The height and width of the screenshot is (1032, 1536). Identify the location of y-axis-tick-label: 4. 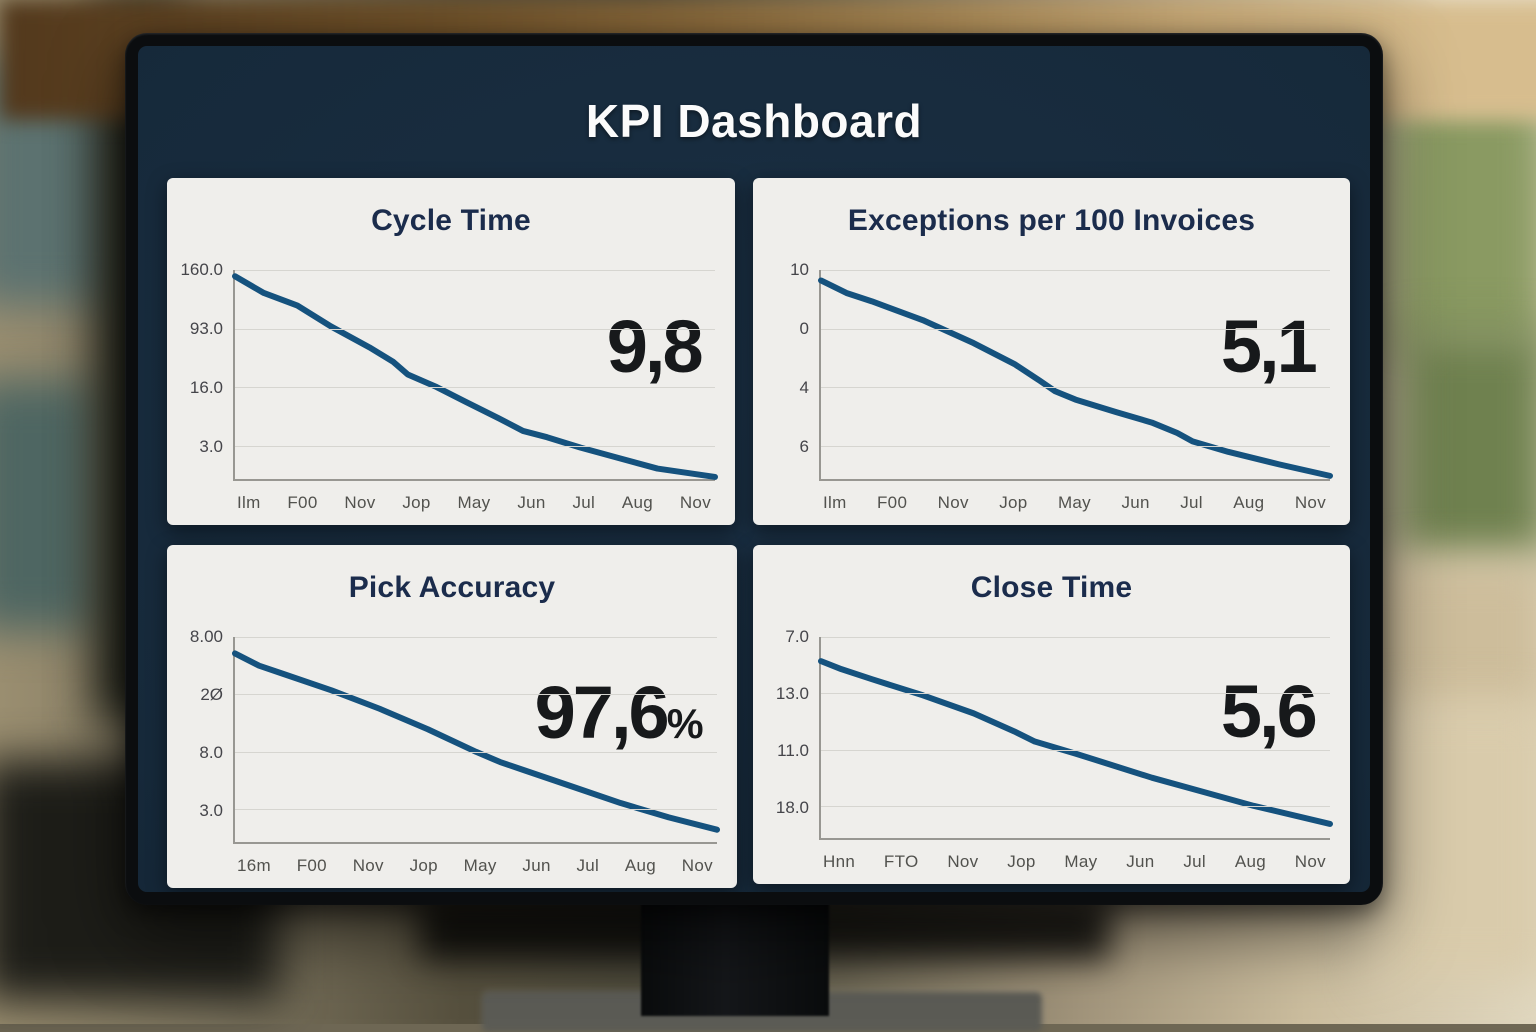
(804, 388).